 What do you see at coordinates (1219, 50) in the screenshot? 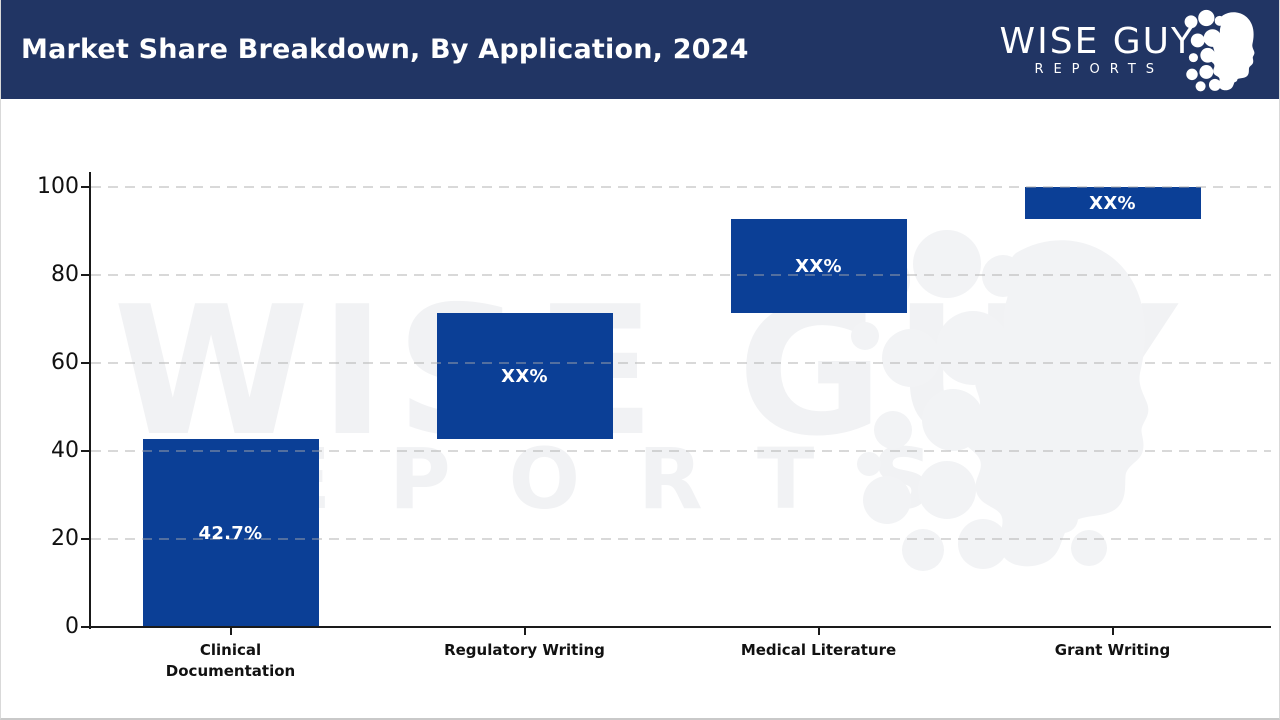
I see `wiseguy-head-logo-icon` at bounding box center [1219, 50].